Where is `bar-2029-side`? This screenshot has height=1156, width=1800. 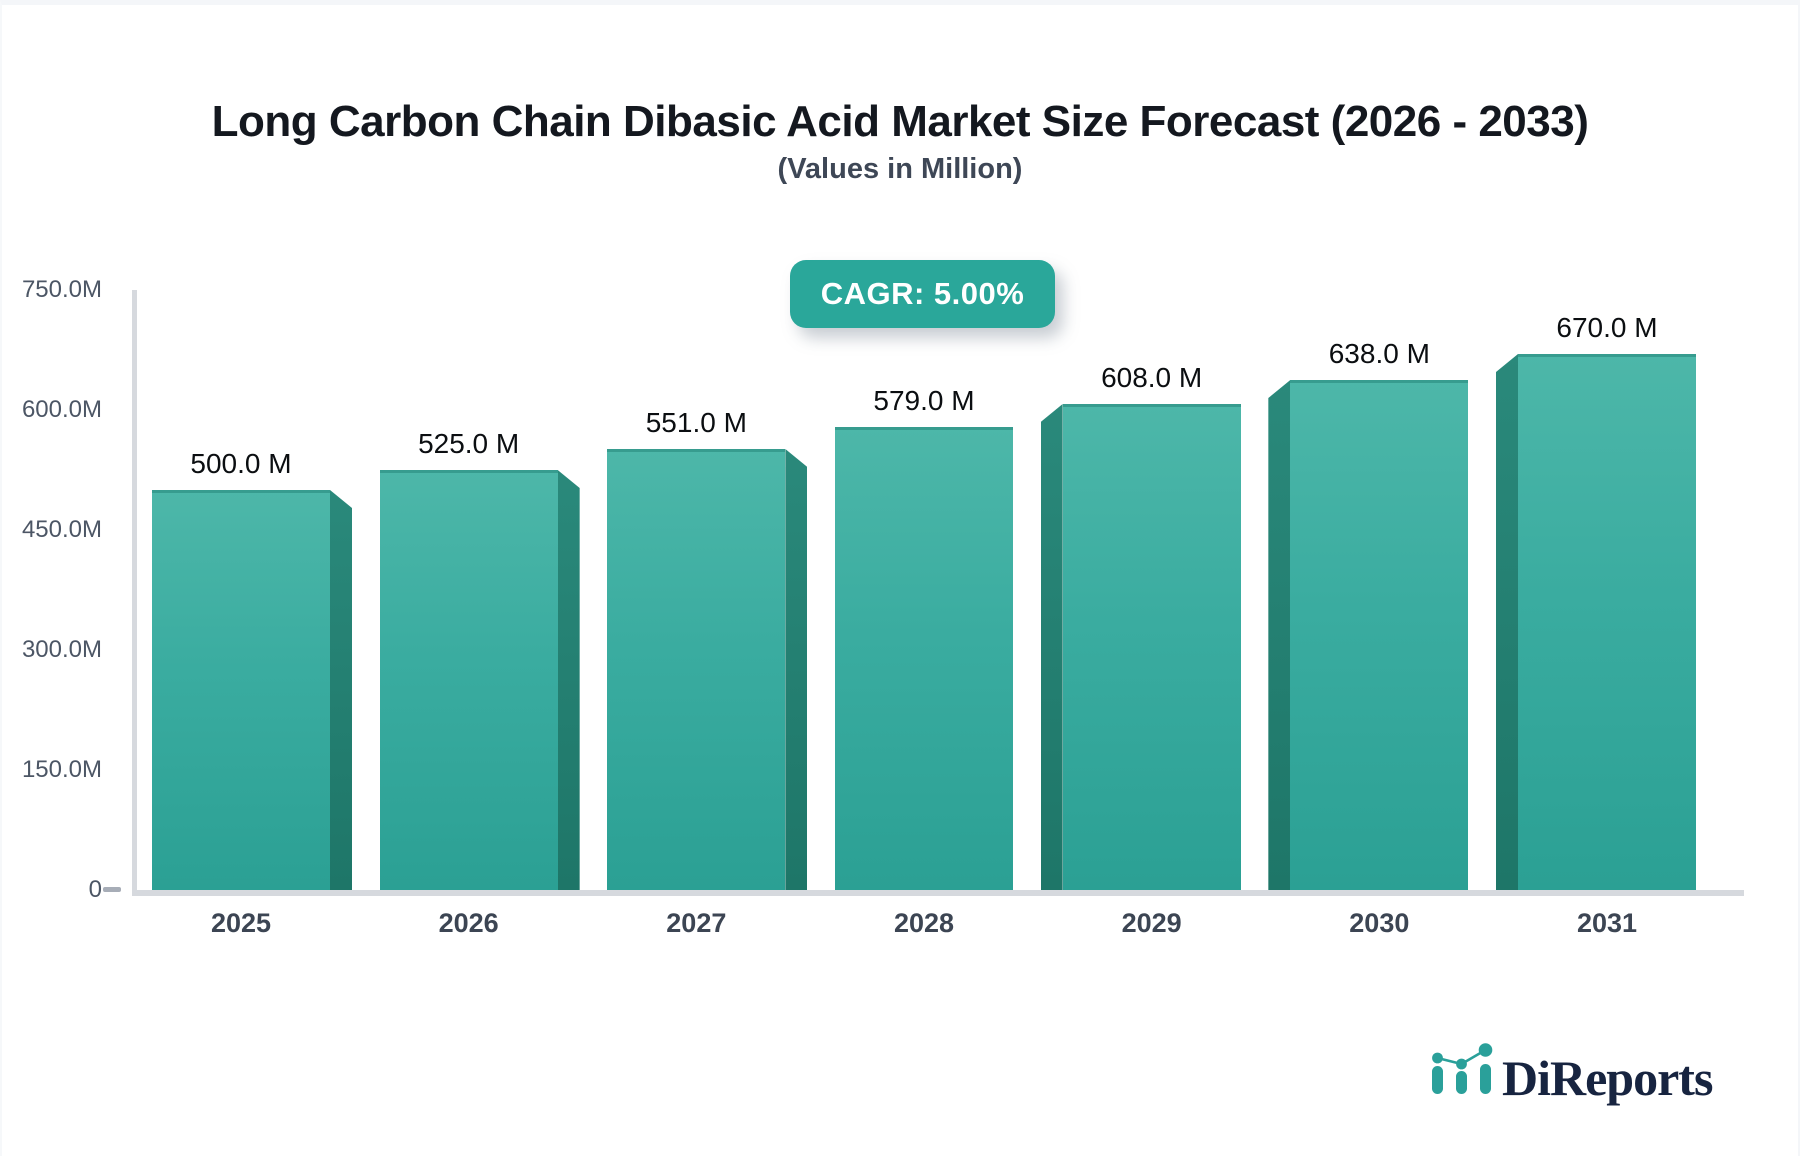 bar-2029-side is located at coordinates (1051, 647).